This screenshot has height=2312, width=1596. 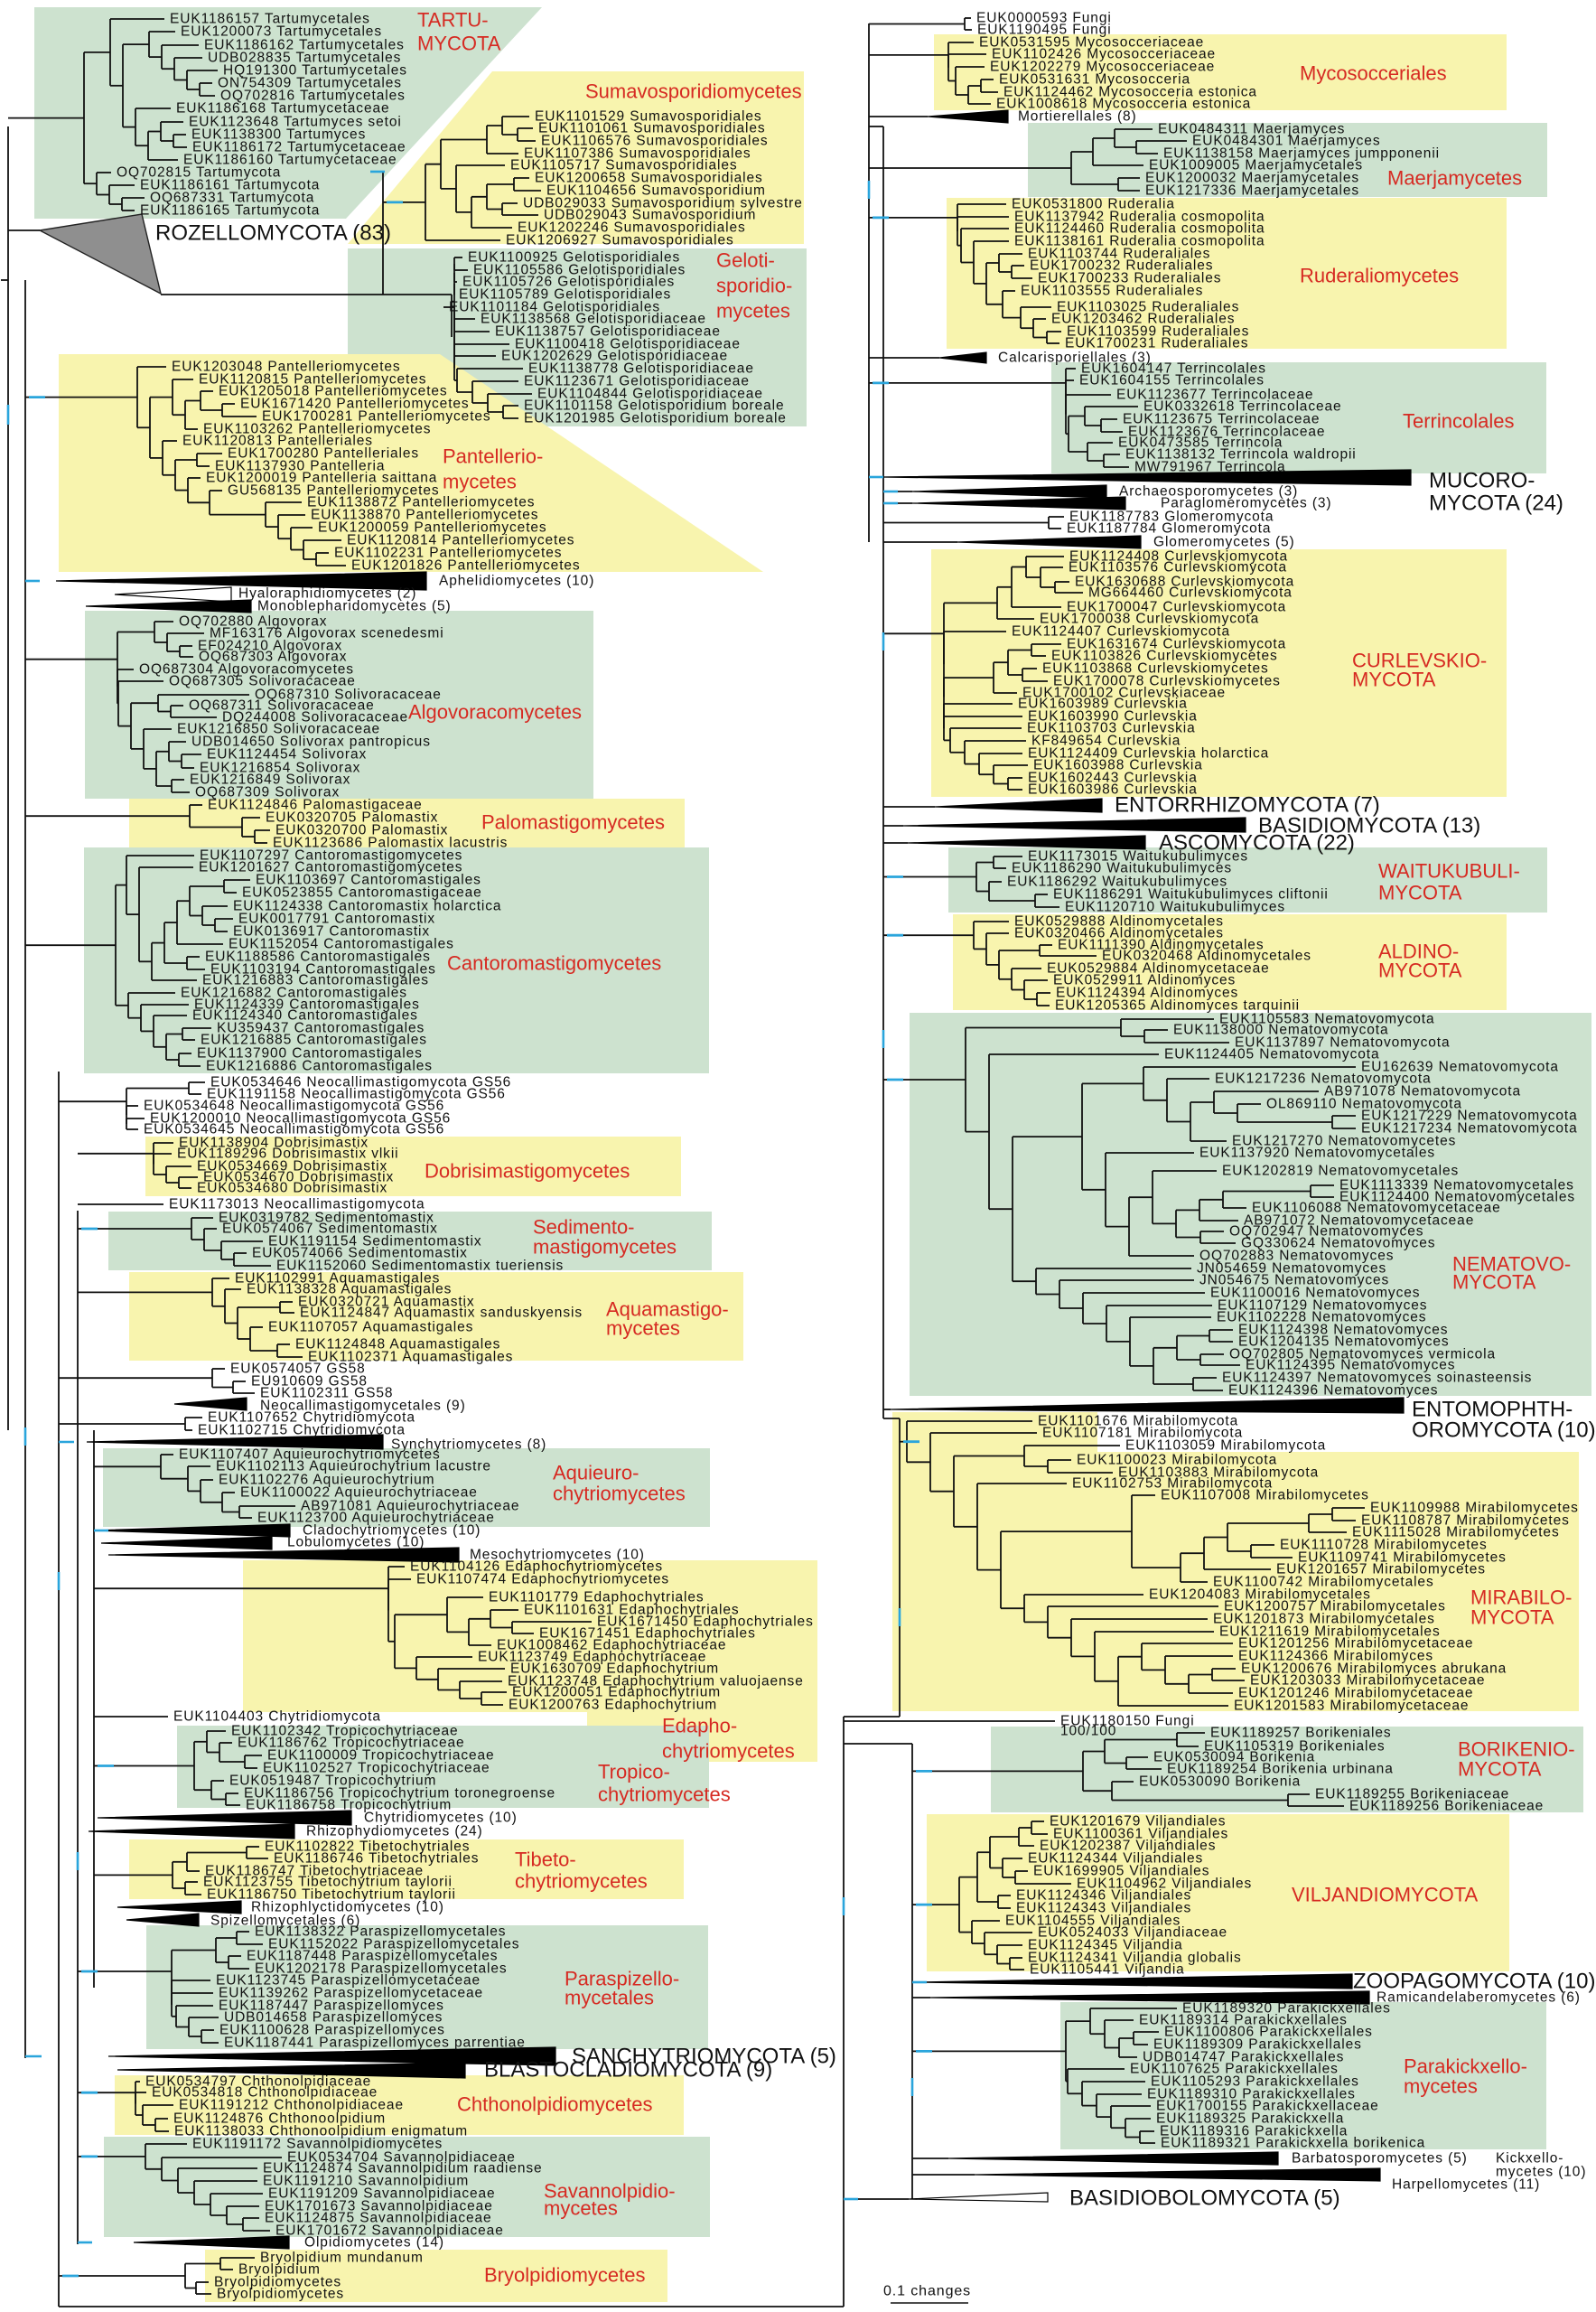 I want to click on svg-text: Chytridiomycetes (10), so click(x=441, y=1818).